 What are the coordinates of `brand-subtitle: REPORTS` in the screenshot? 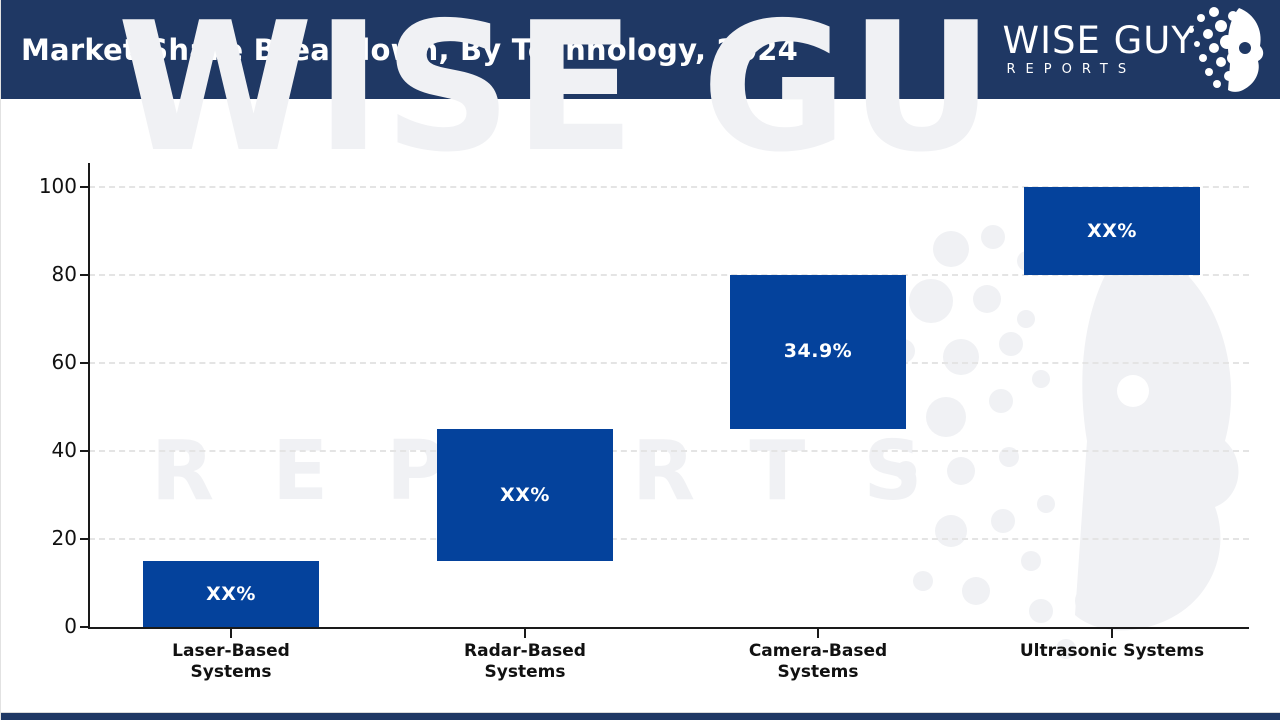 It's located at (1071, 69).